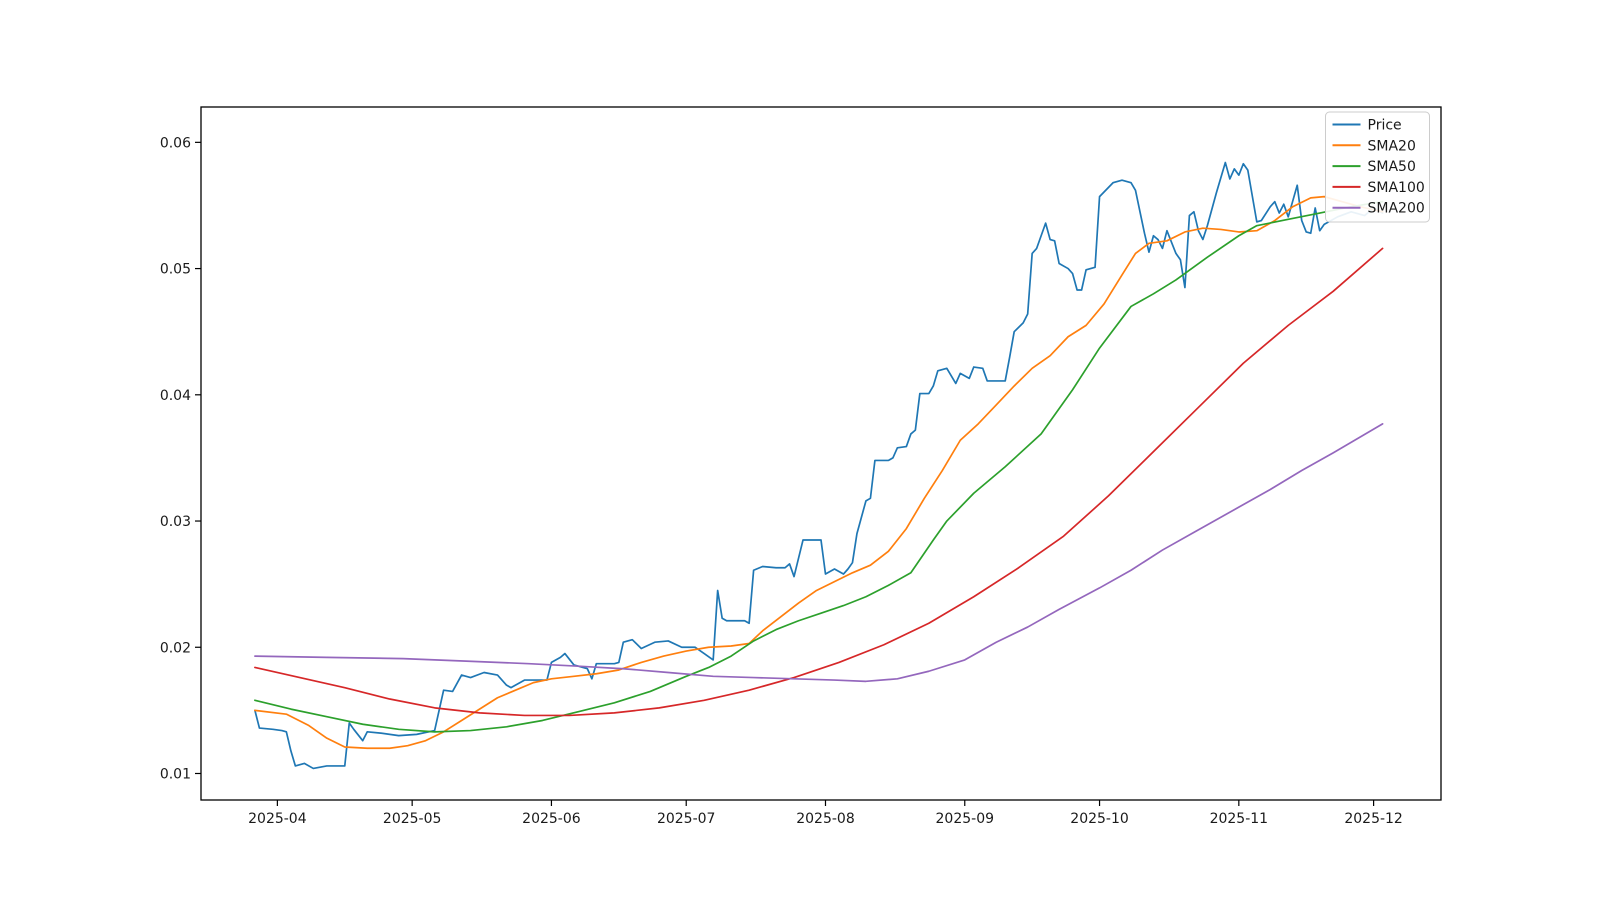 The height and width of the screenshot is (904, 1600). What do you see at coordinates (1396, 209) in the screenshot?
I see `legend-label-sma200: SMA200` at bounding box center [1396, 209].